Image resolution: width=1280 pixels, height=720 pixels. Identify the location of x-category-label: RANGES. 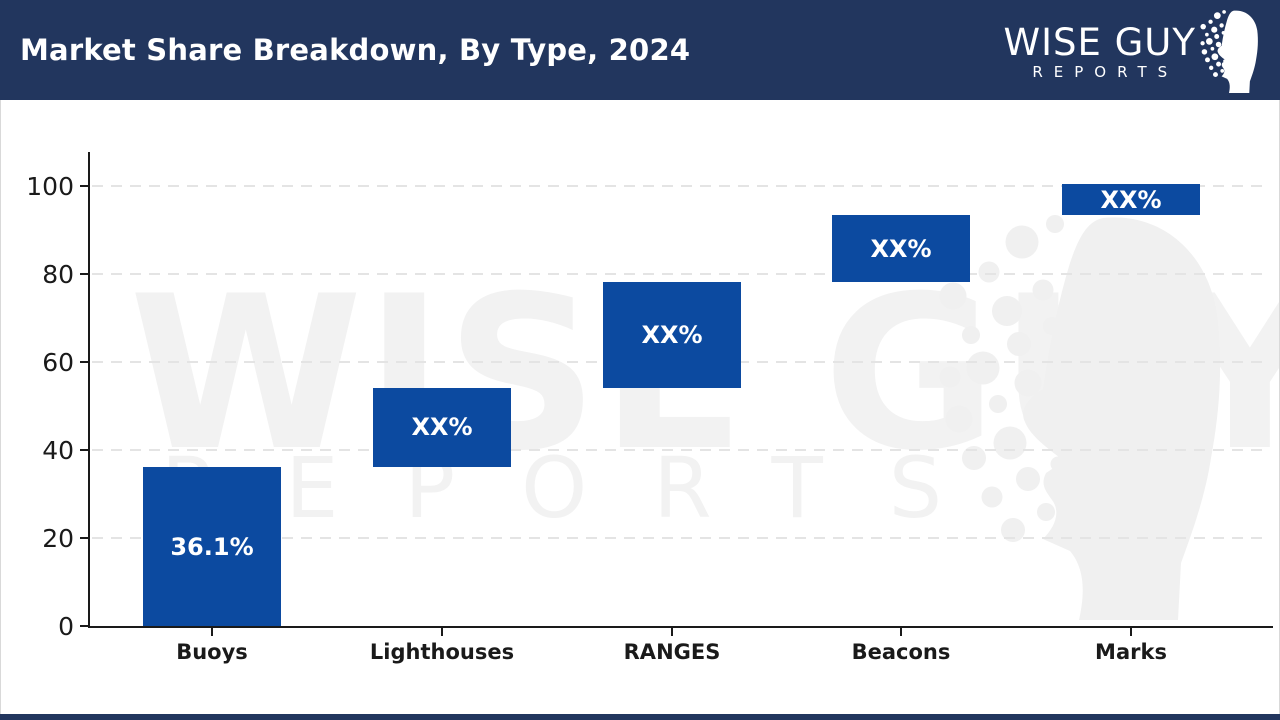
(672, 652).